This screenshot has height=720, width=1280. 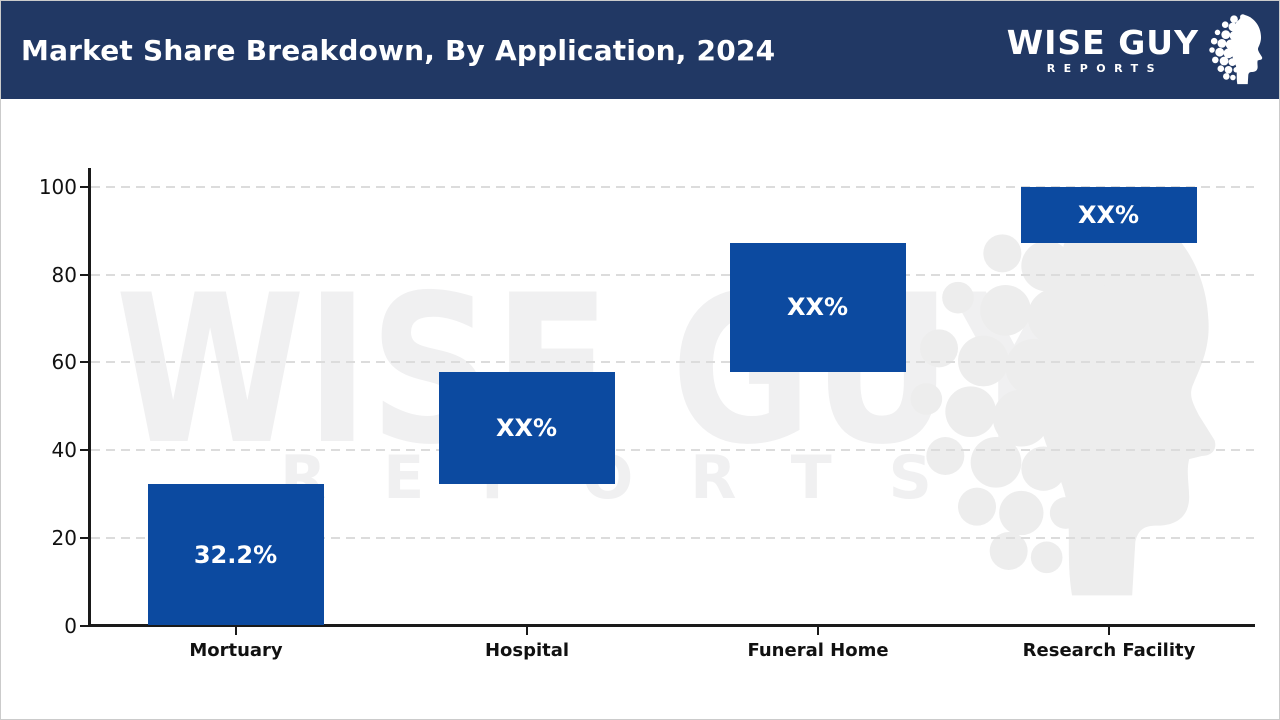 What do you see at coordinates (672, 274) in the screenshot?
I see `gridline-y80` at bounding box center [672, 274].